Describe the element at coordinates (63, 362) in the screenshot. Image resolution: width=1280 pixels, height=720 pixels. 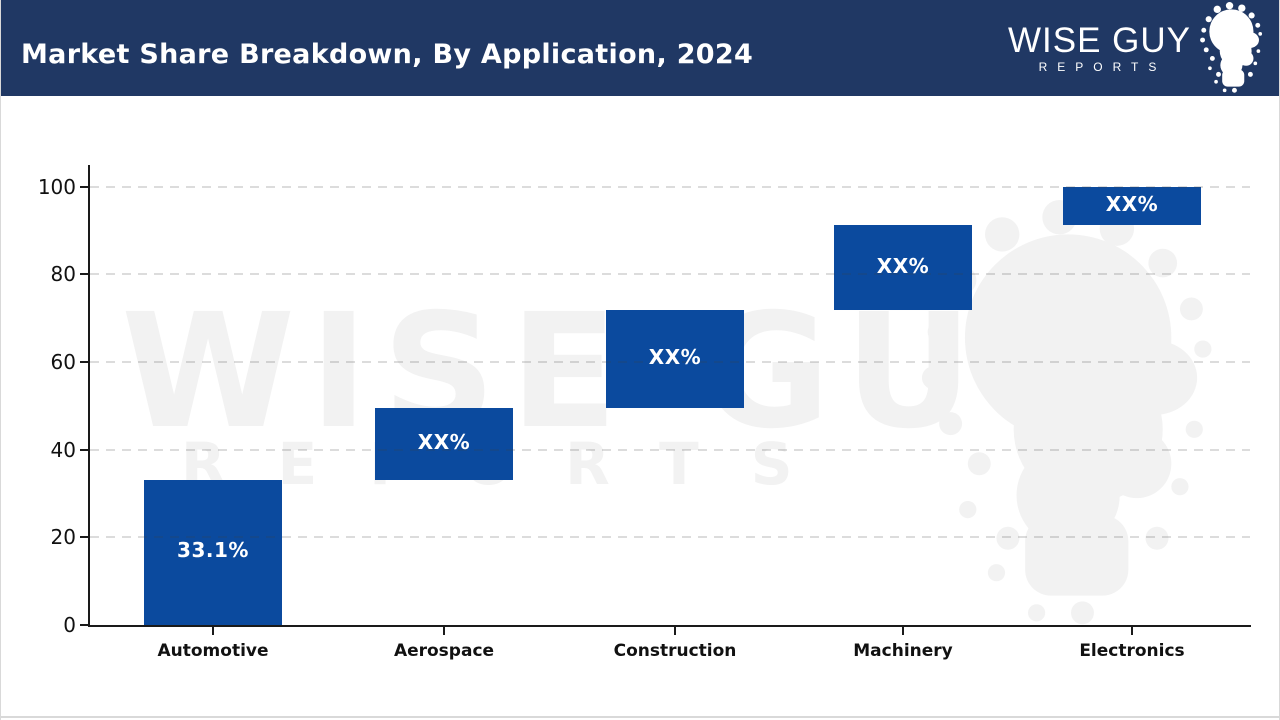
I see `y-axis-tick-label: 60` at that location.